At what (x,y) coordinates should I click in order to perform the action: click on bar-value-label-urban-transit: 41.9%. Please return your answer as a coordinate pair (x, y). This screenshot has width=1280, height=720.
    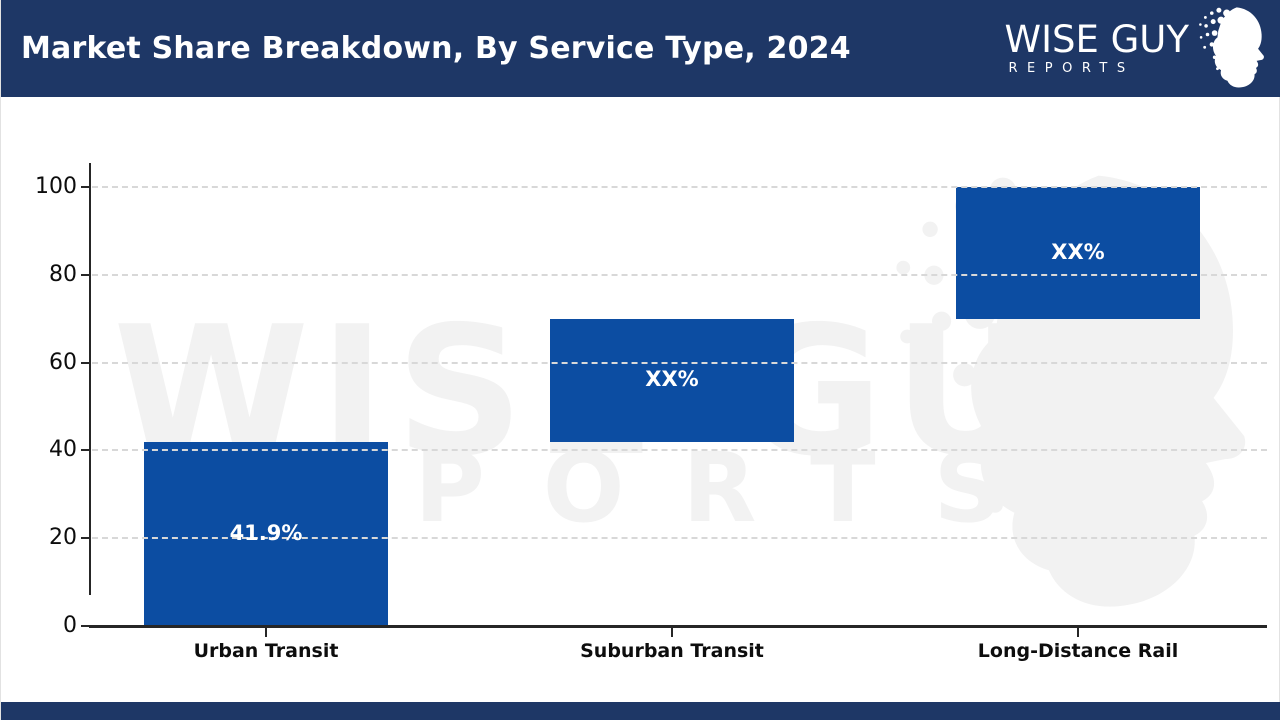
    Looking at the image, I should click on (266, 533).